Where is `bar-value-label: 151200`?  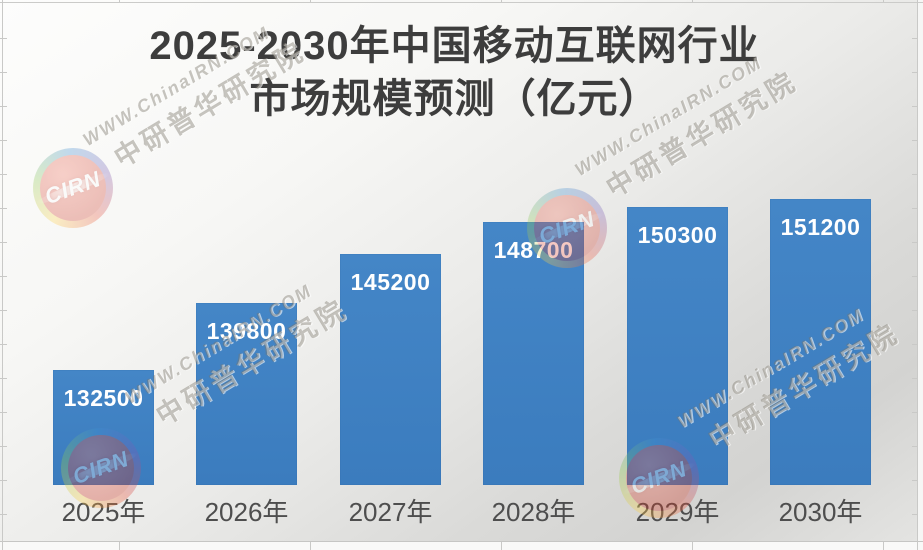 bar-value-label: 151200 is located at coordinates (820, 227).